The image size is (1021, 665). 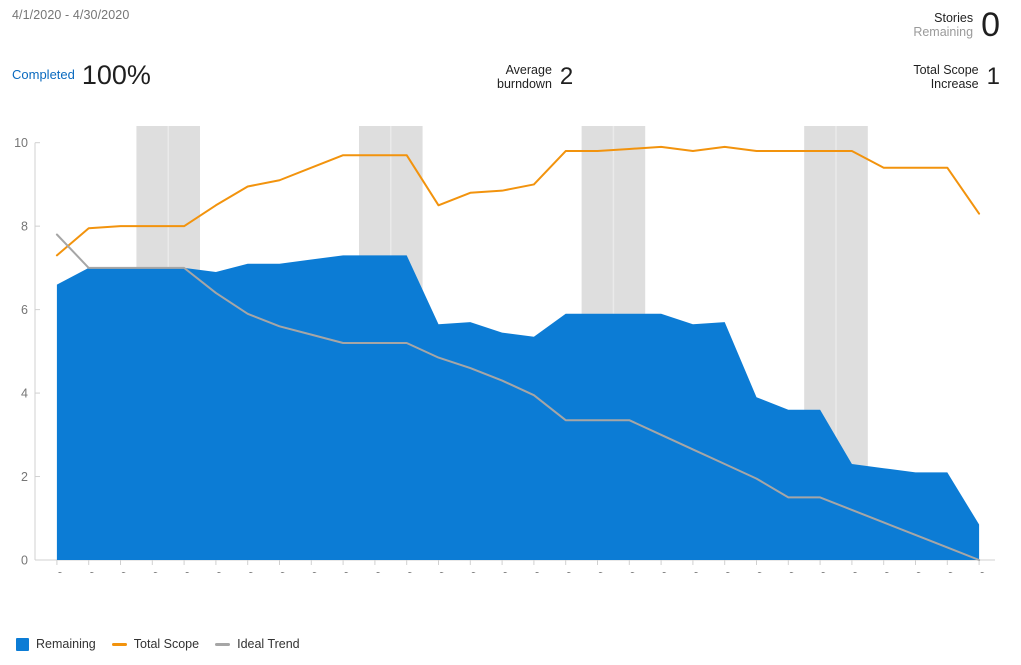 I want to click on stat-total-scope-increase: Total Scope Increase 1, so click(x=956, y=77).